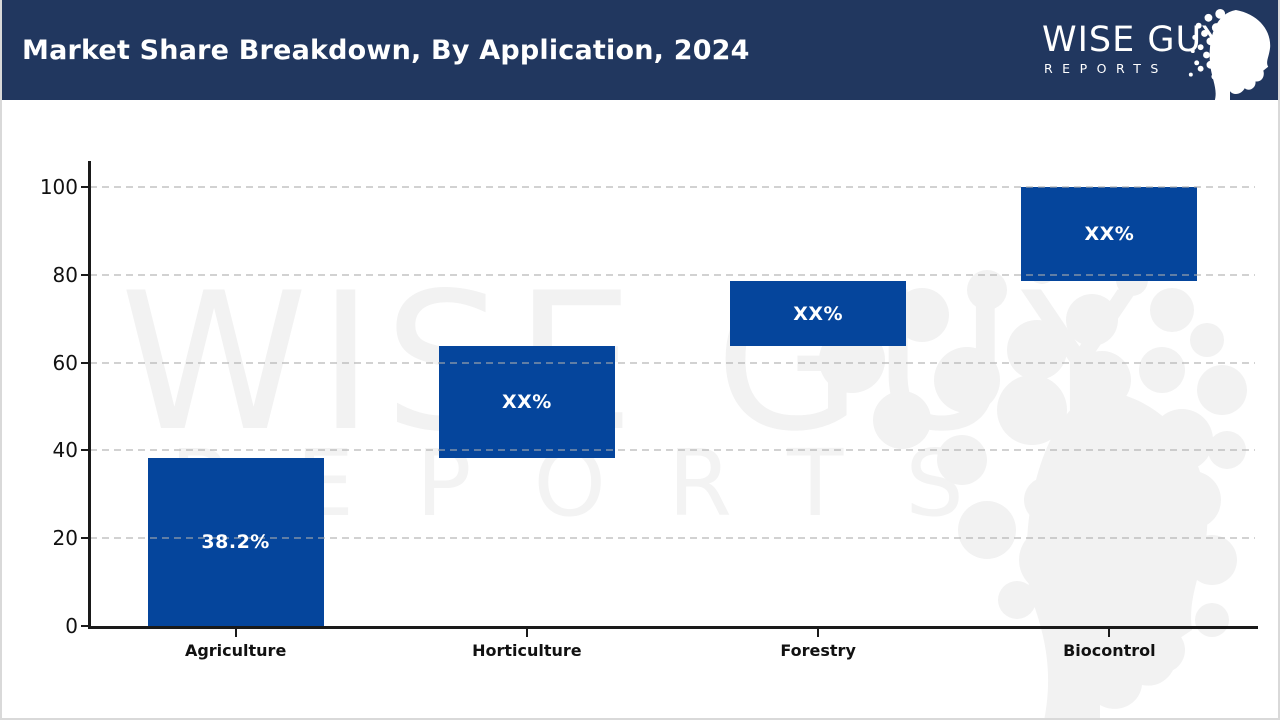  What do you see at coordinates (89, 395) in the screenshot?
I see `y-axis-spine` at bounding box center [89, 395].